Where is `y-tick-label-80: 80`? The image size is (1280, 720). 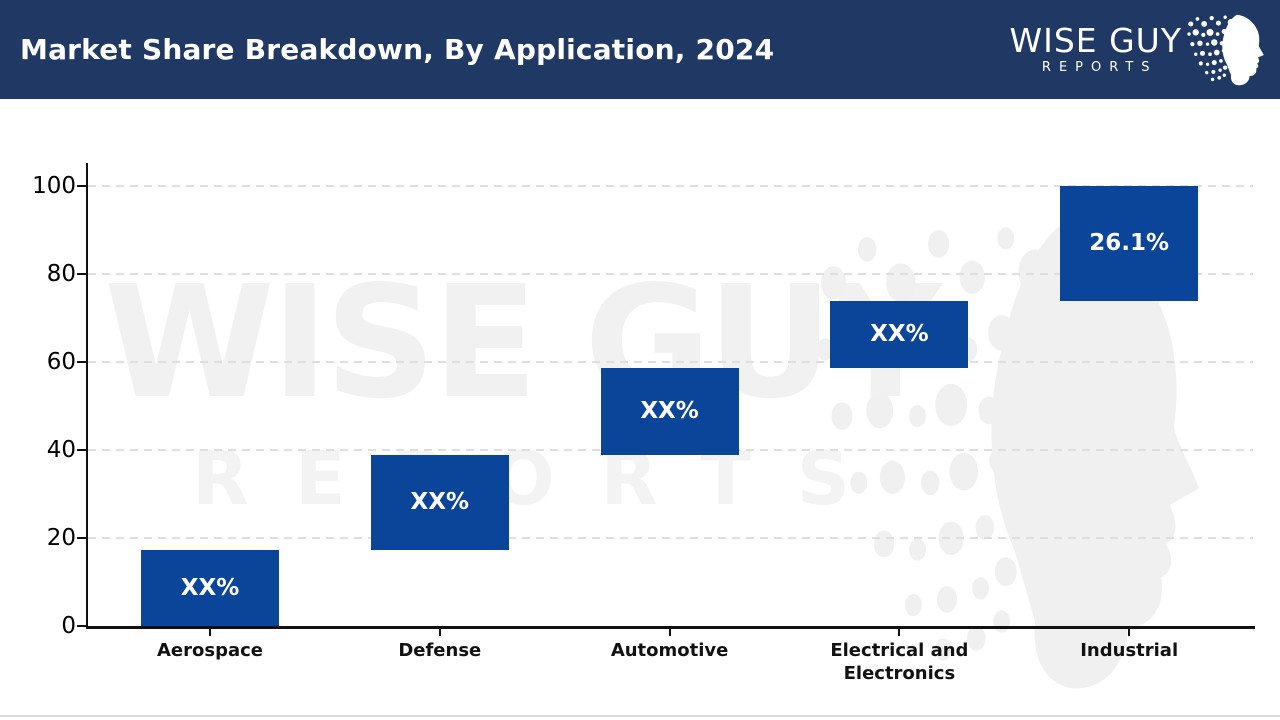 y-tick-label-80: 80 is located at coordinates (61, 274).